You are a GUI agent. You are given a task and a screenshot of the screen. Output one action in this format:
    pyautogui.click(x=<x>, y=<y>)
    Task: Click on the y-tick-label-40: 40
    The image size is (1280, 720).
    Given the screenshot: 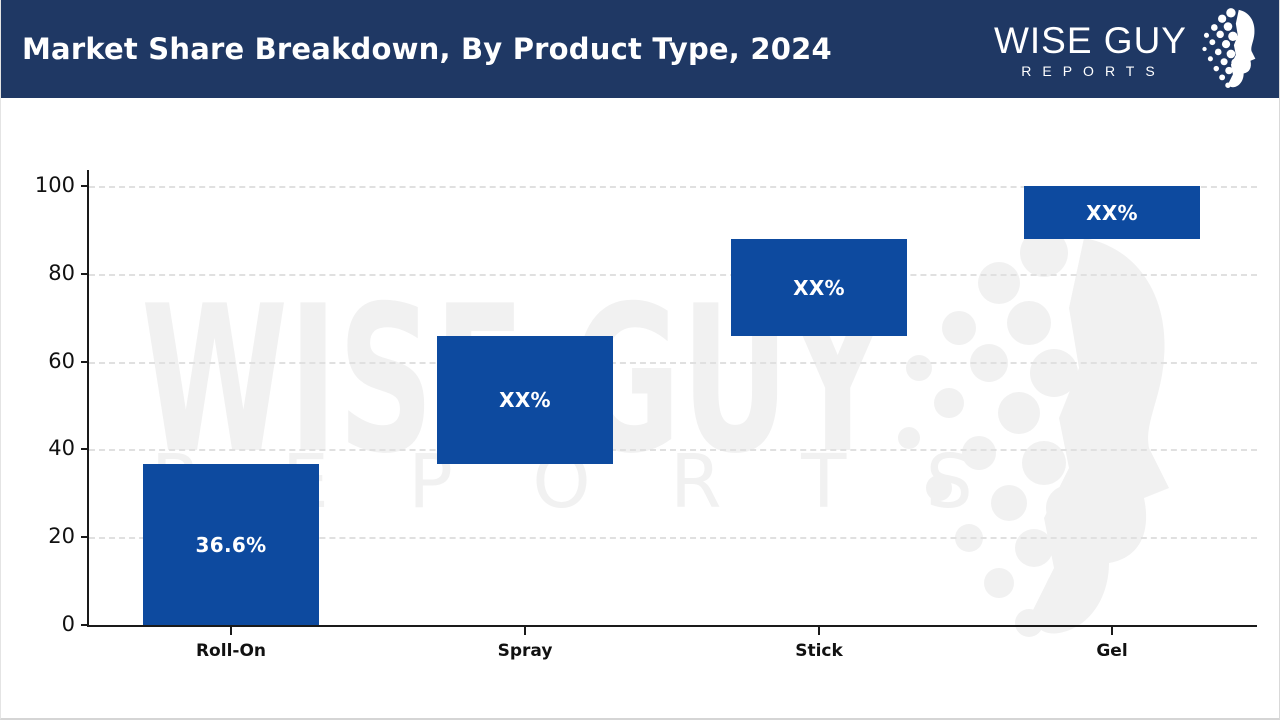 What is the action you would take?
    pyautogui.click(x=61, y=448)
    